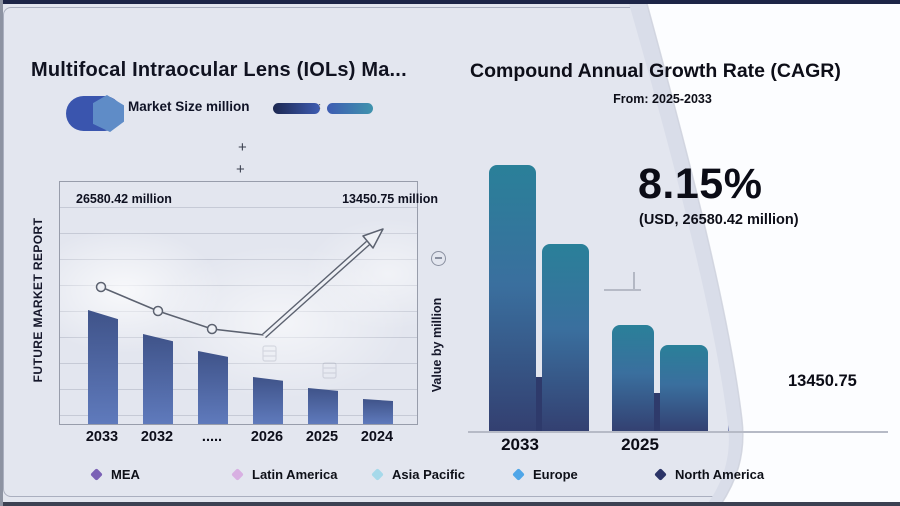  Describe the element at coordinates (296, 108) in the screenshot. I see `scale-pill-left` at that location.